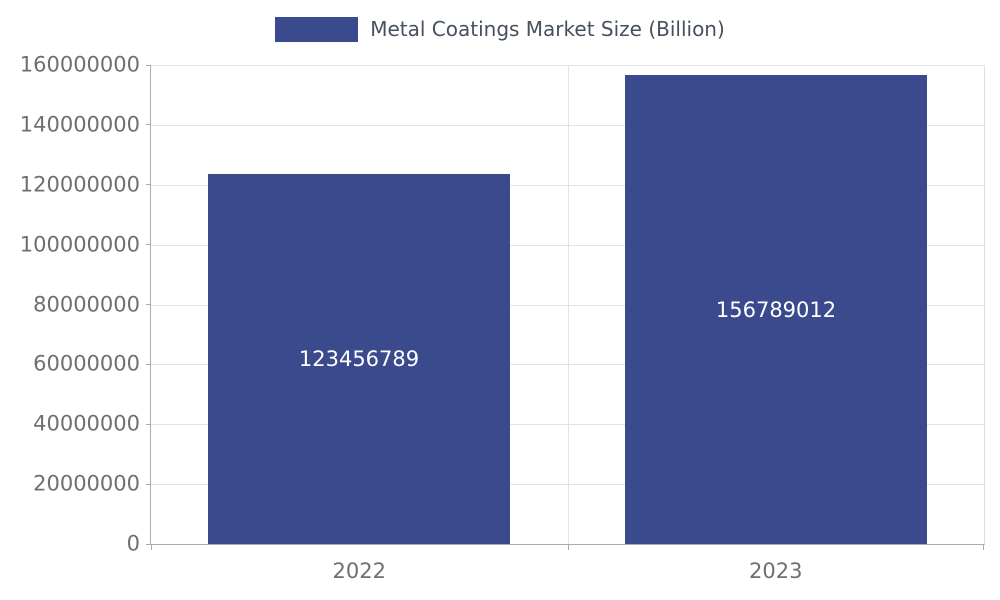 This screenshot has width=1000, height=600. Describe the element at coordinates (79, 184) in the screenshot. I see `y-tick-label: 120000000` at that location.